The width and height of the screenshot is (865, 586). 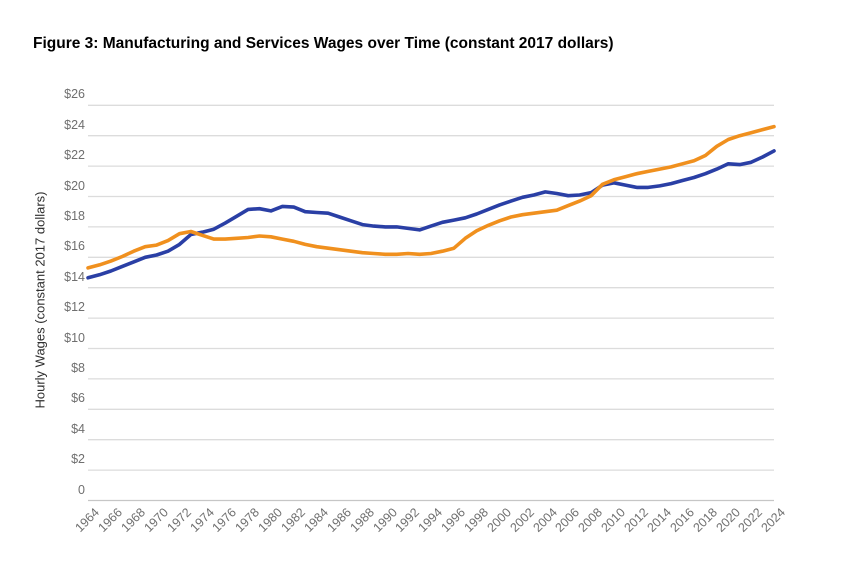 What do you see at coordinates (78, 459) in the screenshot?
I see `y-axis-tick-label: $2` at bounding box center [78, 459].